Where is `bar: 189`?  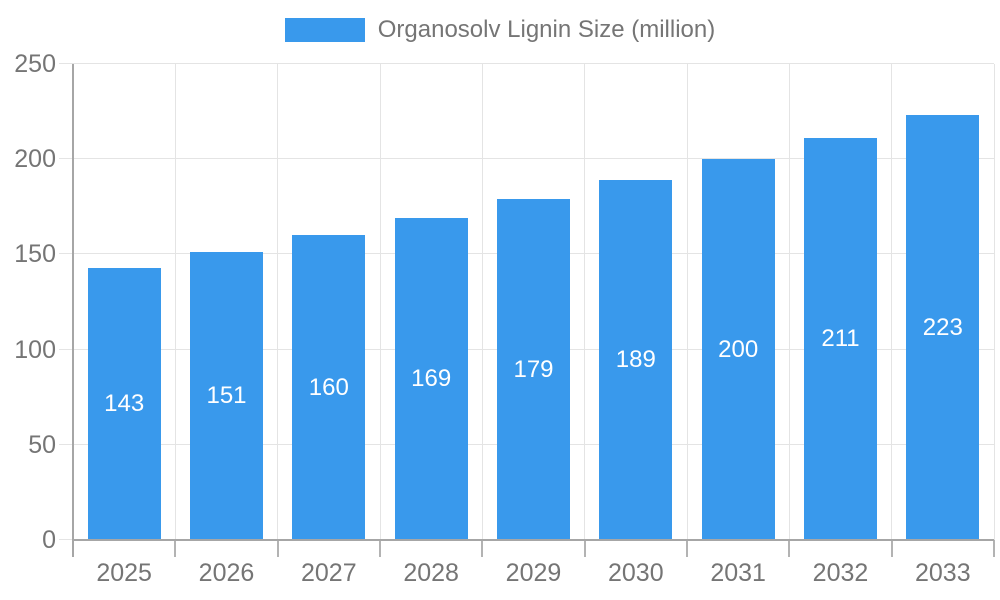
bar: 189 is located at coordinates (636, 360).